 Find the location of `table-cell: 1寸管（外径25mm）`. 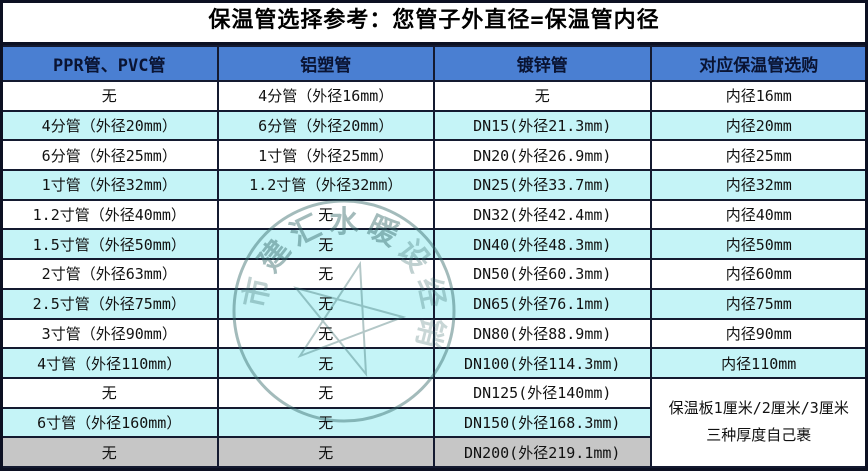

table-cell: 1寸管（外径25mm） is located at coordinates (325, 155).